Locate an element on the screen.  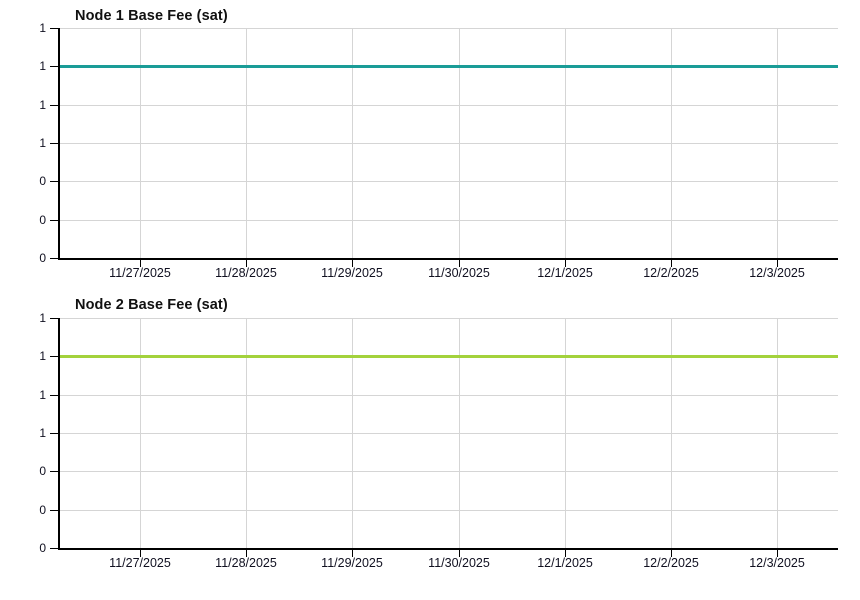
data-series-line-Node-1-base-fee is located at coordinates (449, 66).